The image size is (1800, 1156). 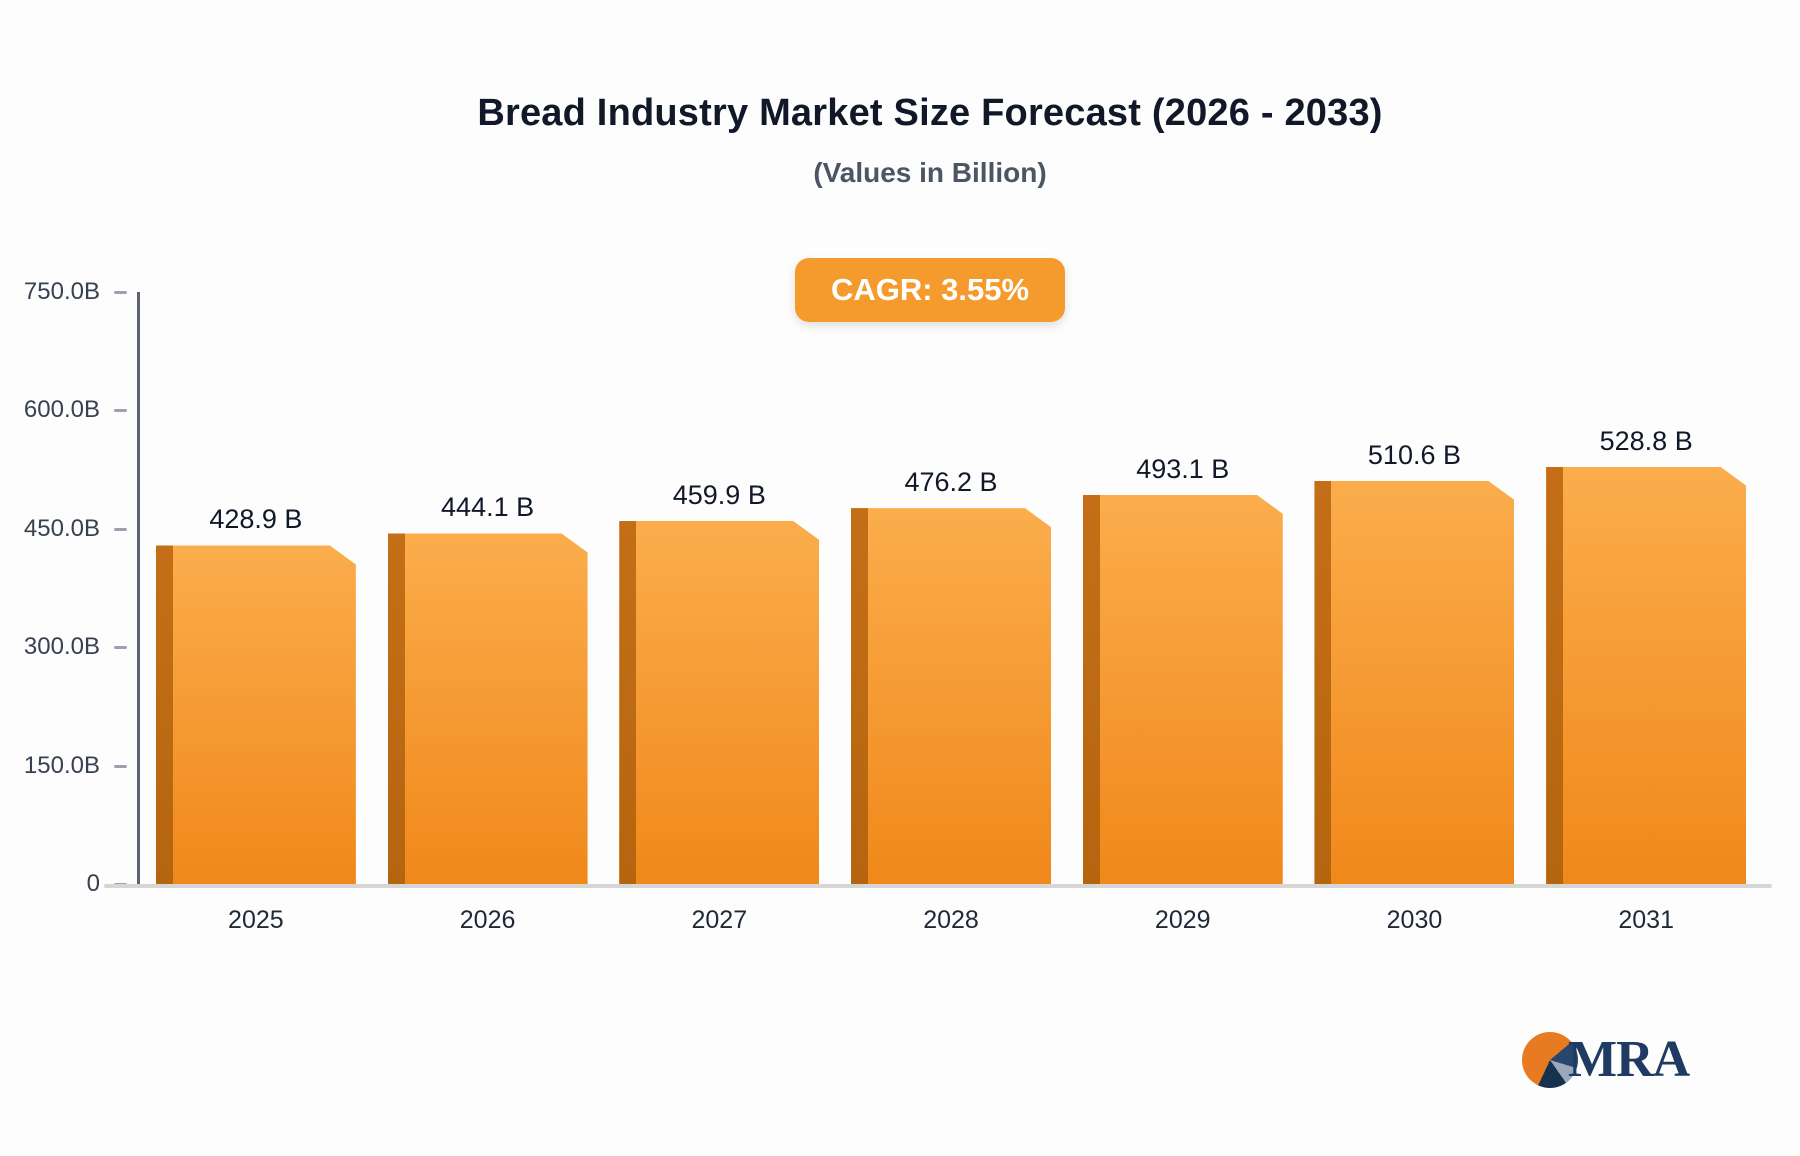 I want to click on x-axis-labels: 2025 2026 2027 2028 2029 2030 2031, so click(x=951, y=920).